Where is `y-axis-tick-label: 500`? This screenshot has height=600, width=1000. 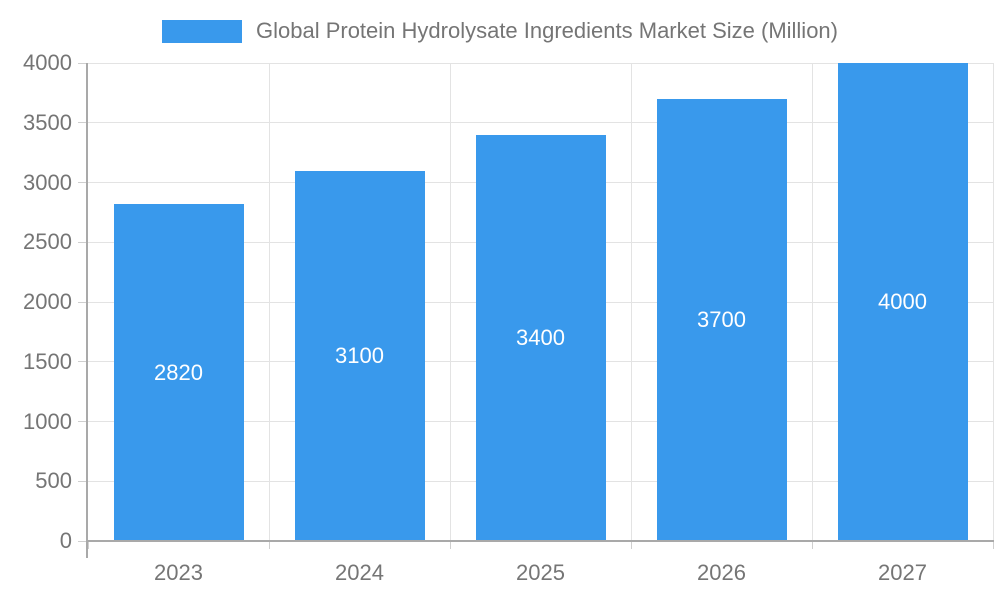
y-axis-tick-label: 500 is located at coordinates (53, 481).